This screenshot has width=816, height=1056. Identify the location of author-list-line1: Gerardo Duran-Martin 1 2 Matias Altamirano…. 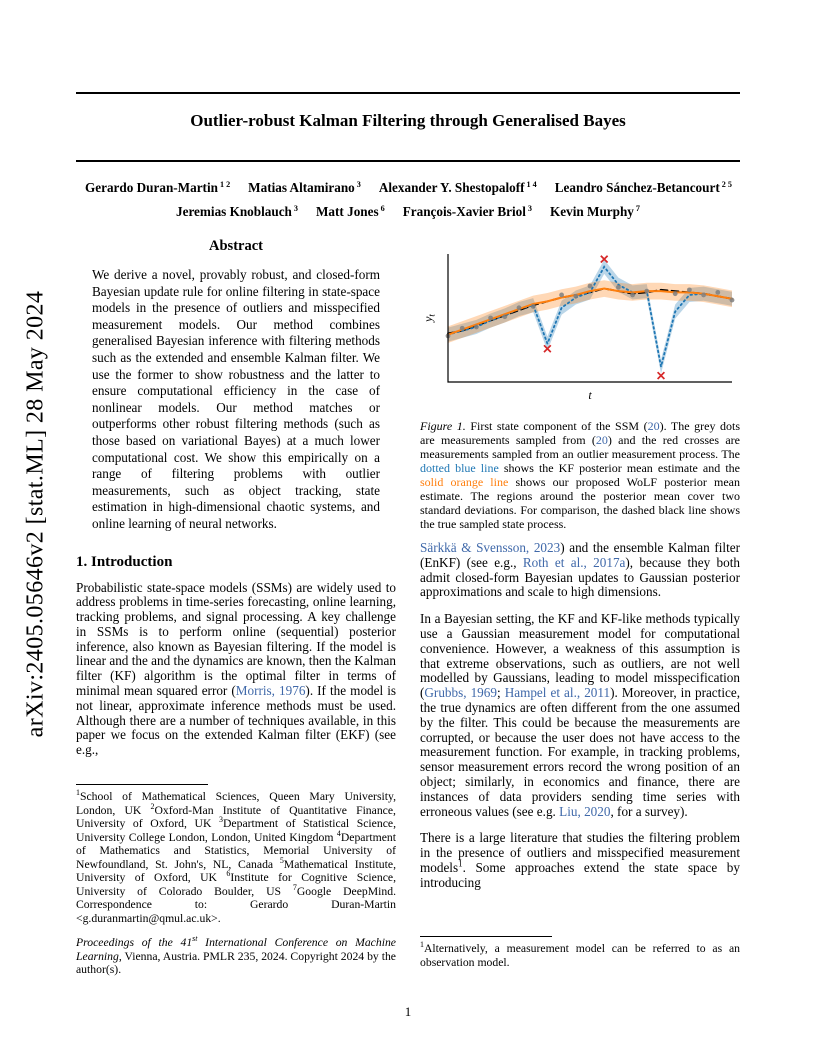
(408, 188).